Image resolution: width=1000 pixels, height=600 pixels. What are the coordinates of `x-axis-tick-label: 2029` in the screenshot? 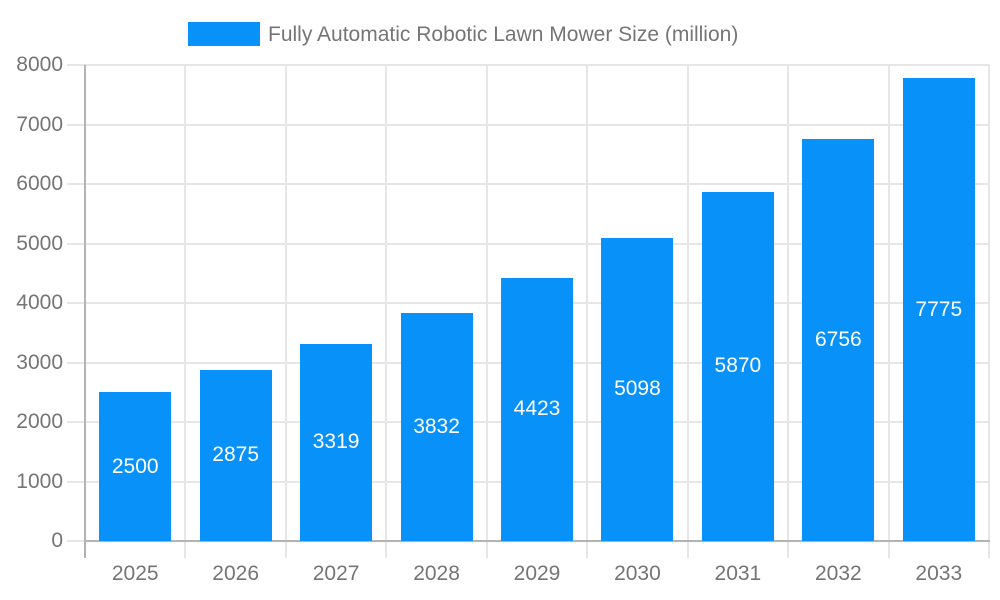 It's located at (537, 573).